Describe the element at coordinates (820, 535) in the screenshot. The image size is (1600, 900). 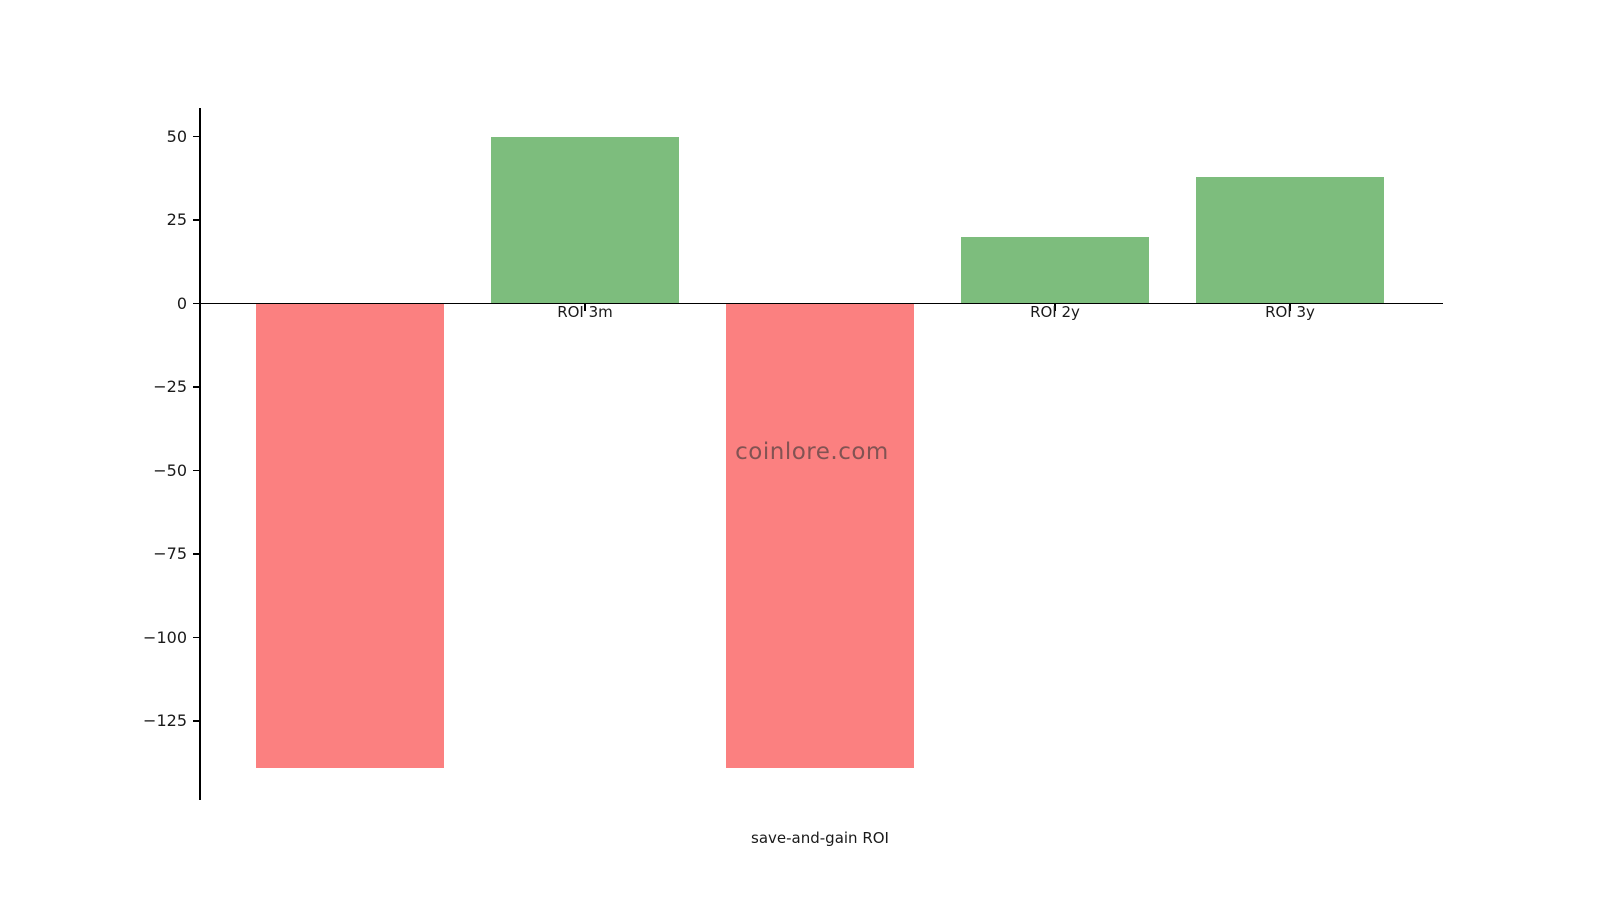
I see `bar-3-label-hidden` at that location.